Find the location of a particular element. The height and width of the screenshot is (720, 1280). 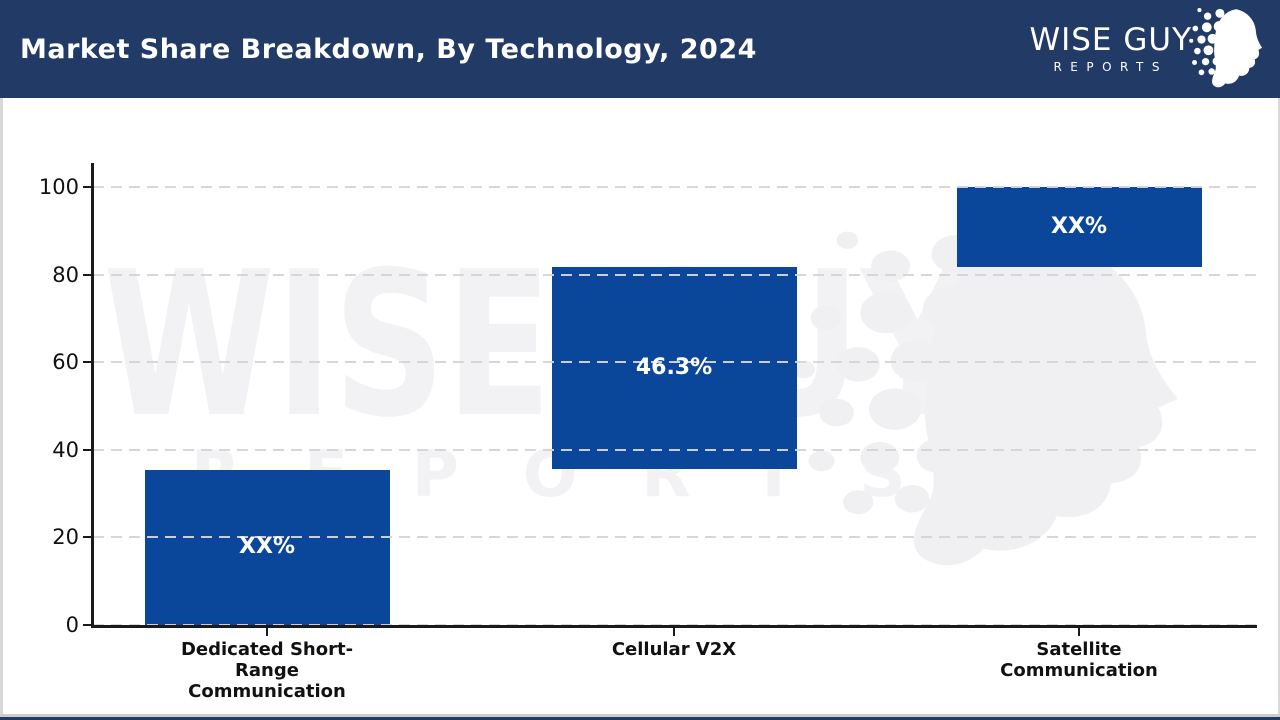

logo-text: WISE GUY REPORTS is located at coordinates (1110, 47).